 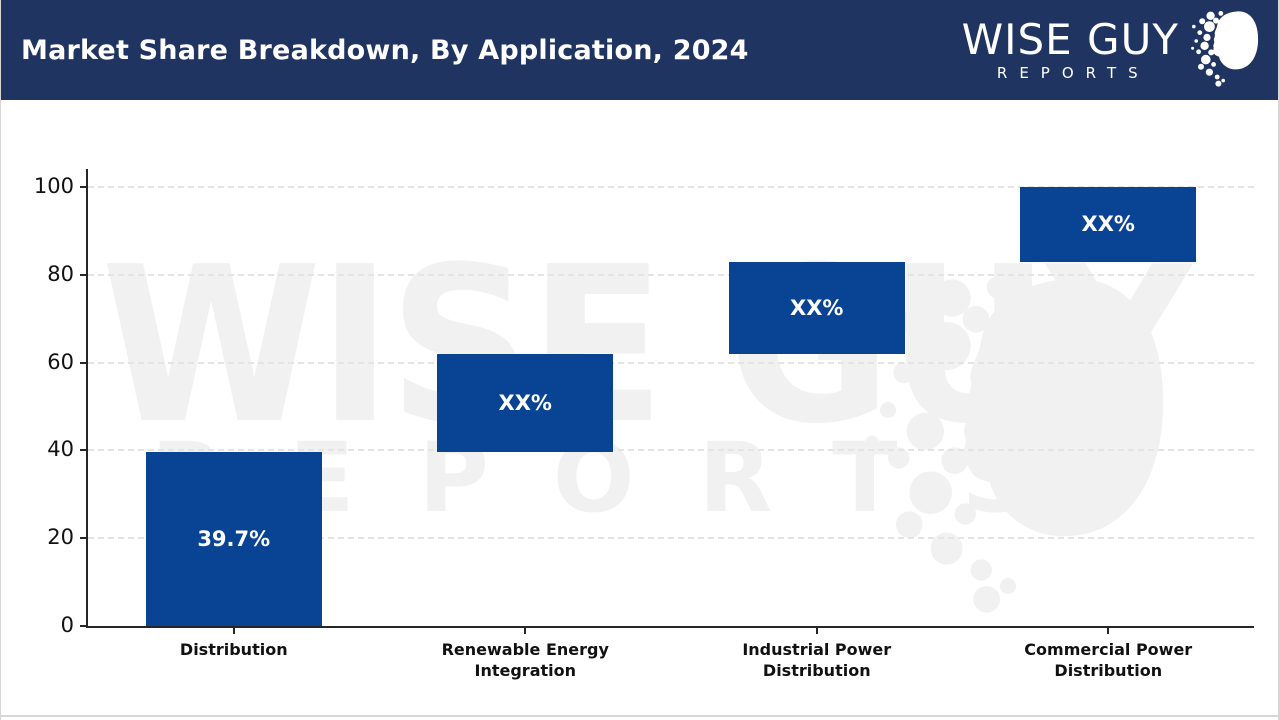 I want to click on logo-wordmark: WISE GUY, so click(x=1070, y=39).